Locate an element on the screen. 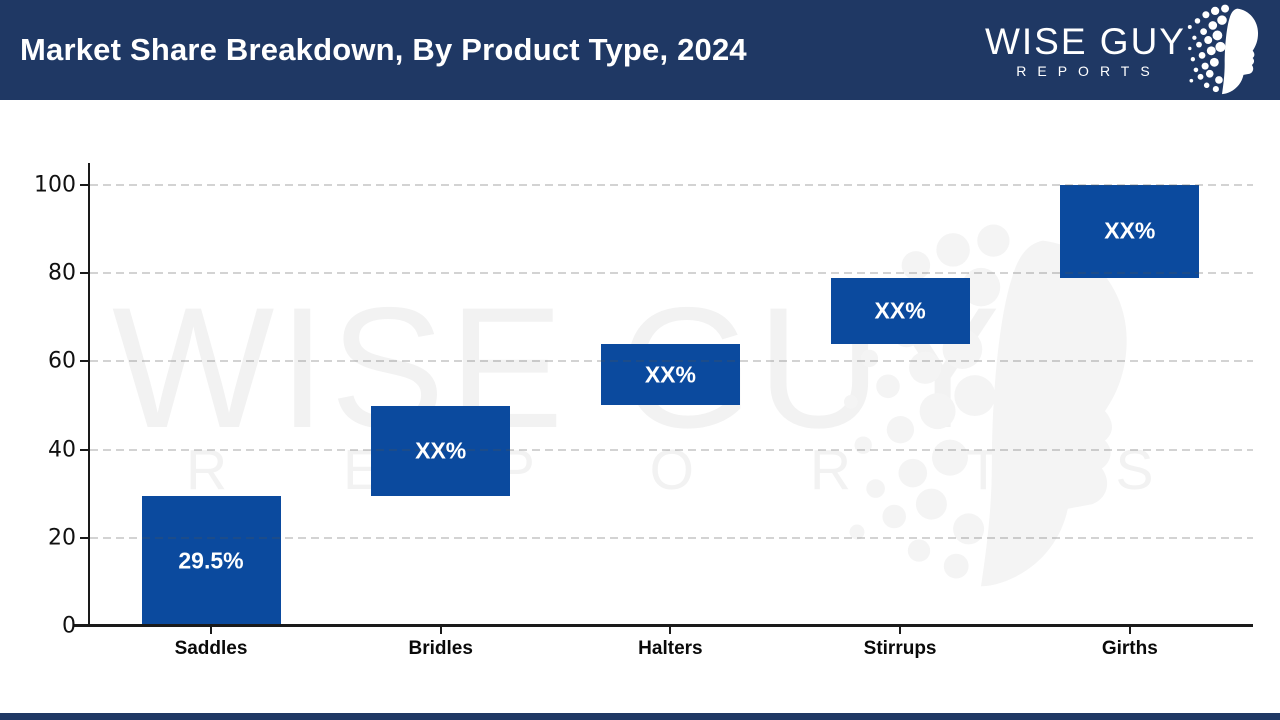 The image size is (1280, 720). bar-saddles is located at coordinates (211, 560).